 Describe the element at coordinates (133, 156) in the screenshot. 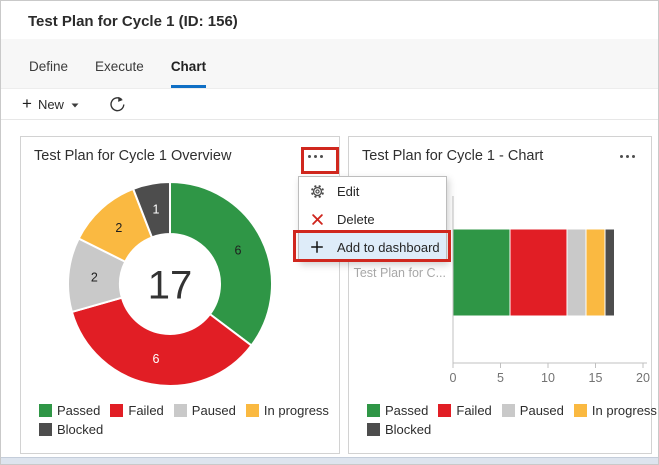

I see `card-title: Test Plan for Cycle 1 Overview` at that location.